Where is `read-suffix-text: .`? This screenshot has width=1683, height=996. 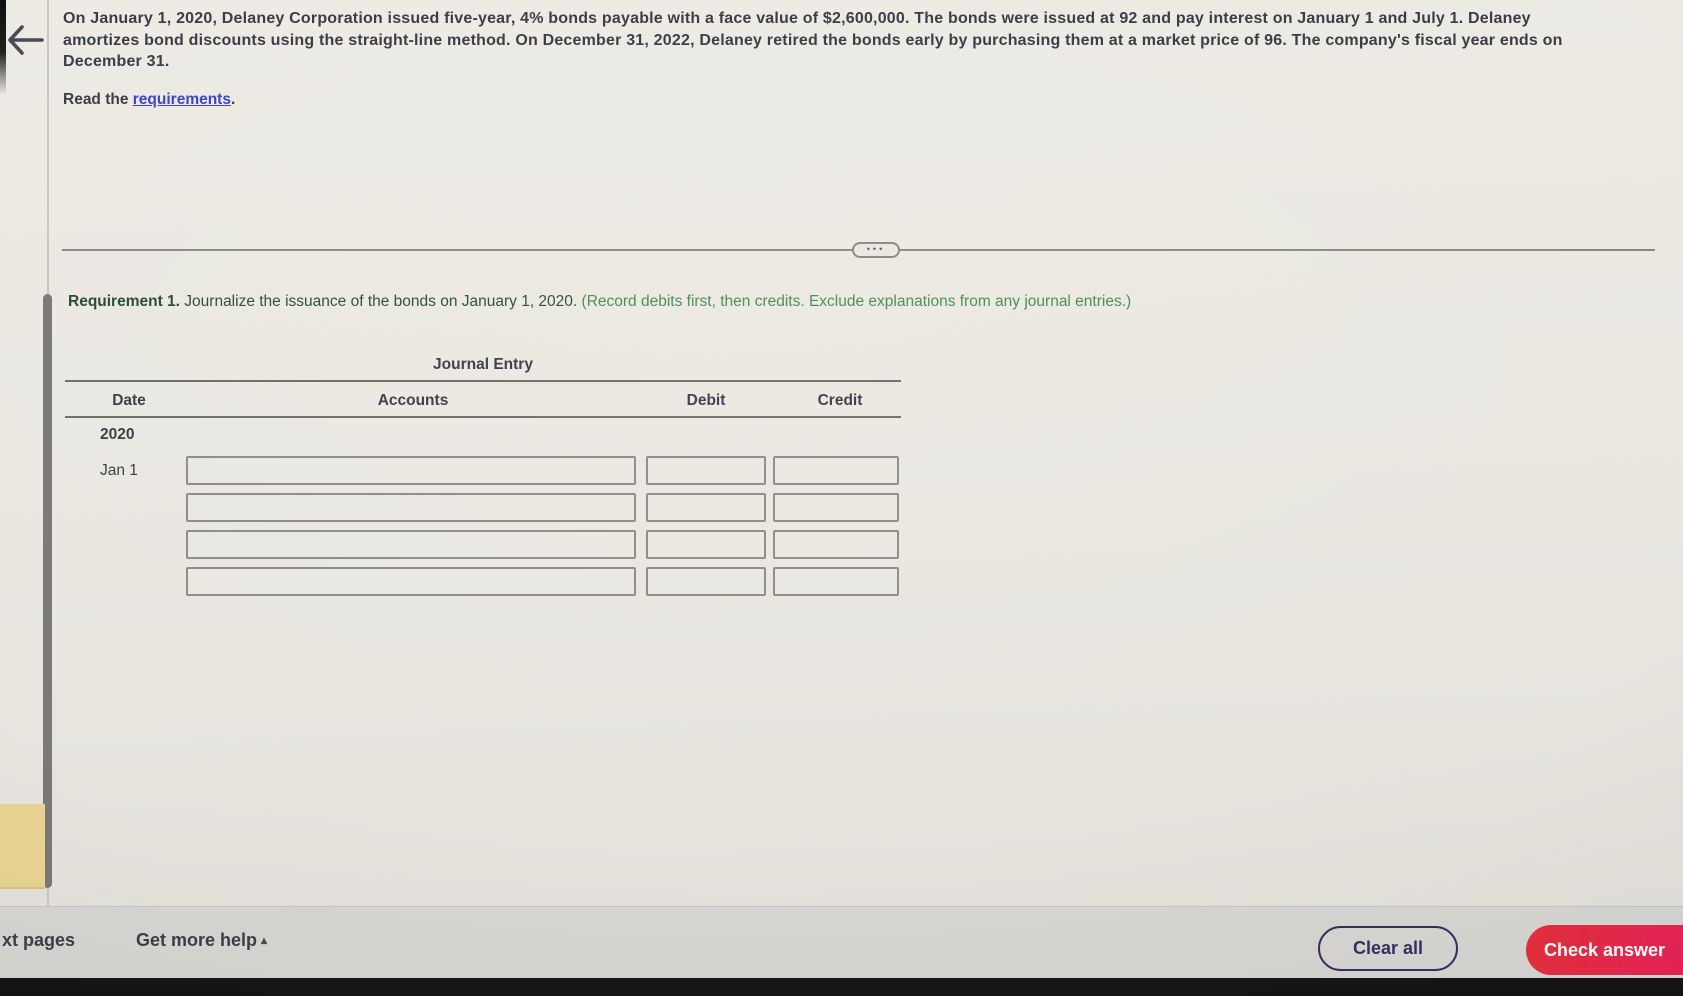 read-suffix-text: . is located at coordinates (233, 99).